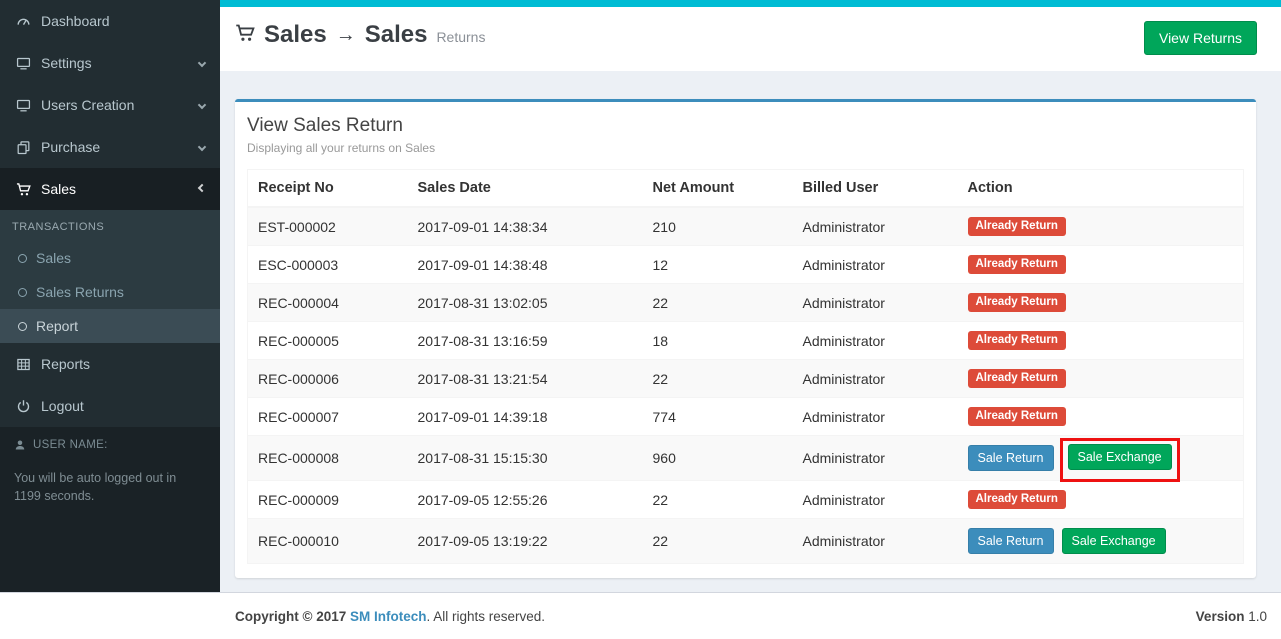  I want to click on sidebar-item-label: Dashboard, so click(75, 21).